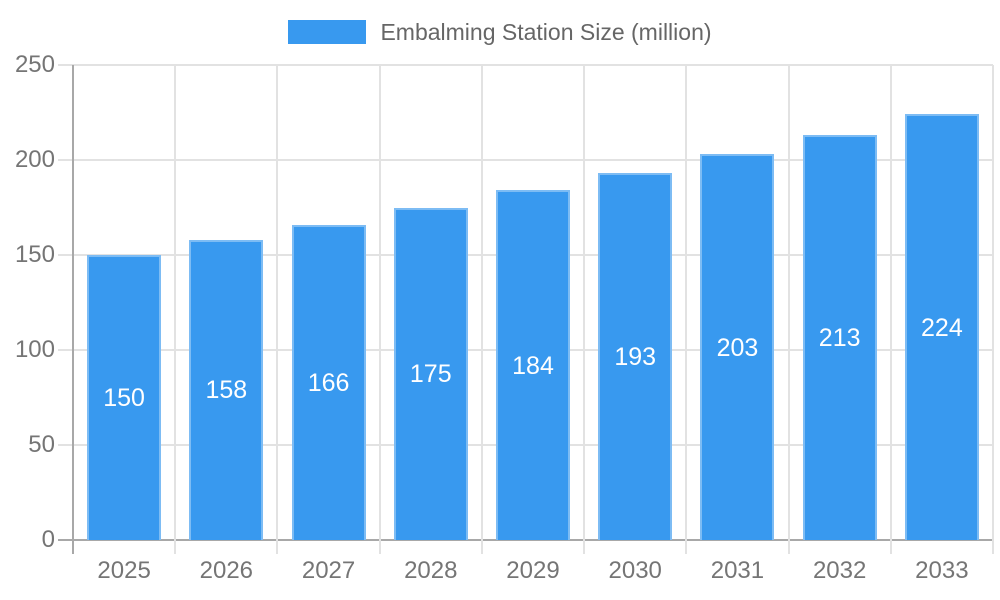 Image resolution: width=1000 pixels, height=600 pixels. I want to click on bar-2031: 203, so click(737, 347).